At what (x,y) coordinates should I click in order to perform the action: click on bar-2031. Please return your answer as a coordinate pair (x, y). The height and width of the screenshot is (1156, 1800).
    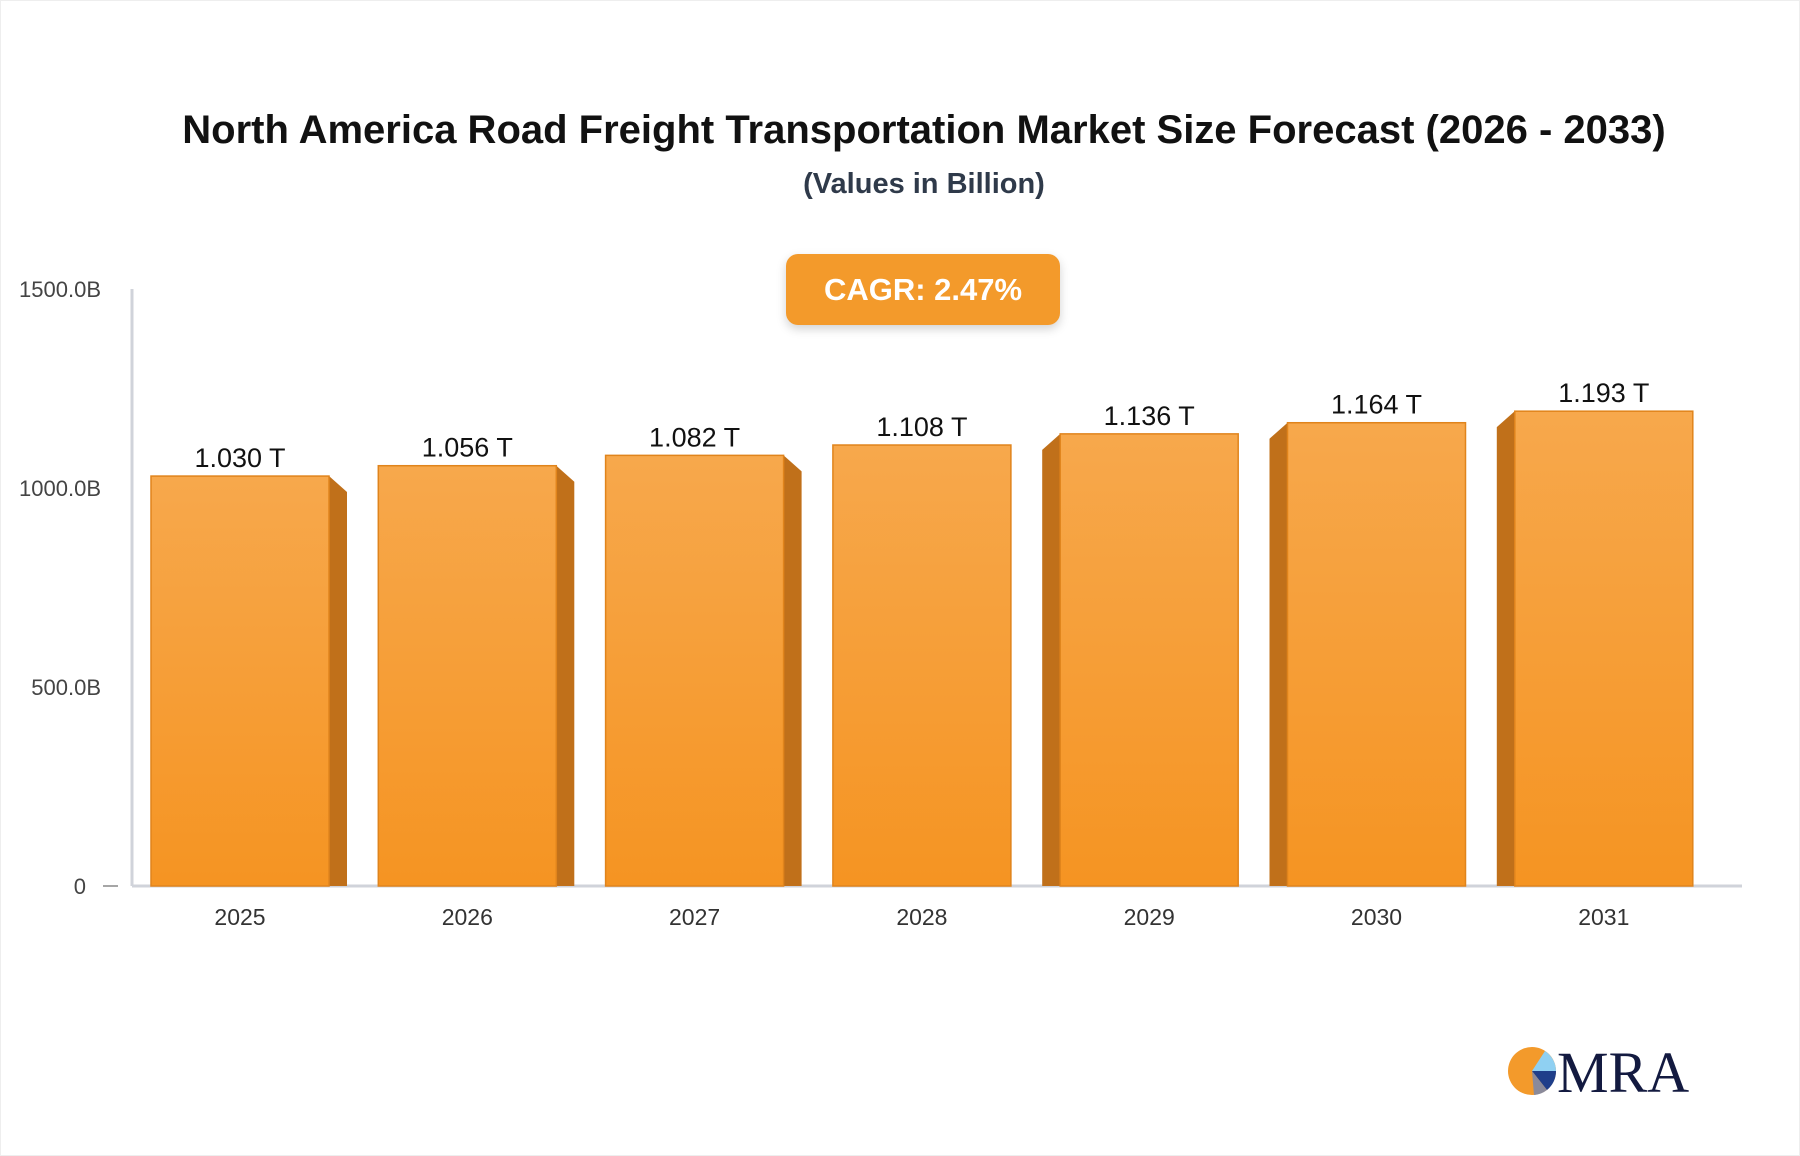
    Looking at the image, I should click on (1604, 648).